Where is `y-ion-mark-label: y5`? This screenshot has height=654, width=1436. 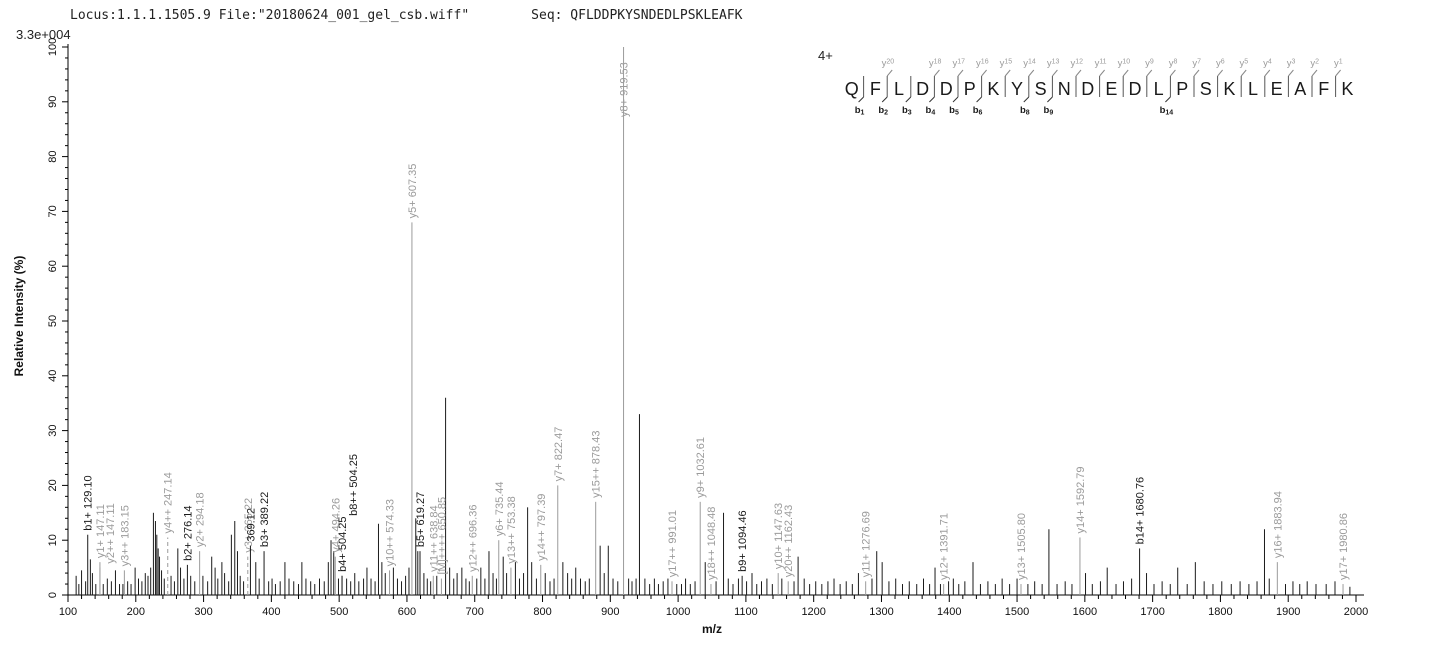 y-ion-mark-label: y5 is located at coordinates (1244, 63).